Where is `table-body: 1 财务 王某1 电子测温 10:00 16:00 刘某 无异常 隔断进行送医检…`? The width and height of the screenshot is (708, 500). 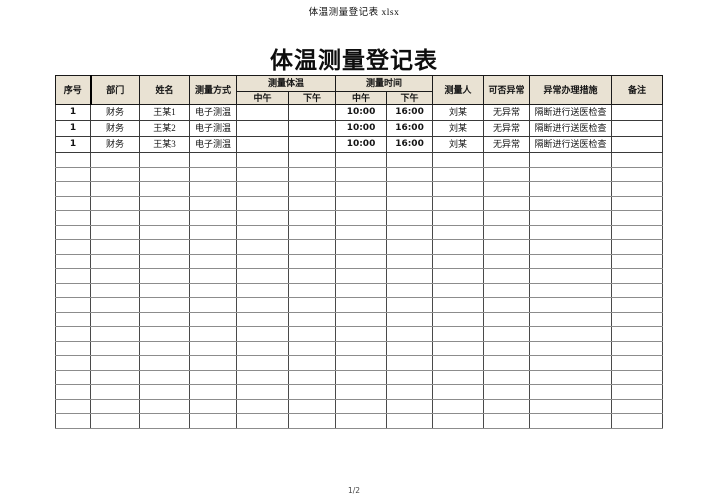 table-body: 1 财务 王某1 电子测温 10:00 16:00 刘某 无异常 隔断进行送医检… is located at coordinates (359, 128).